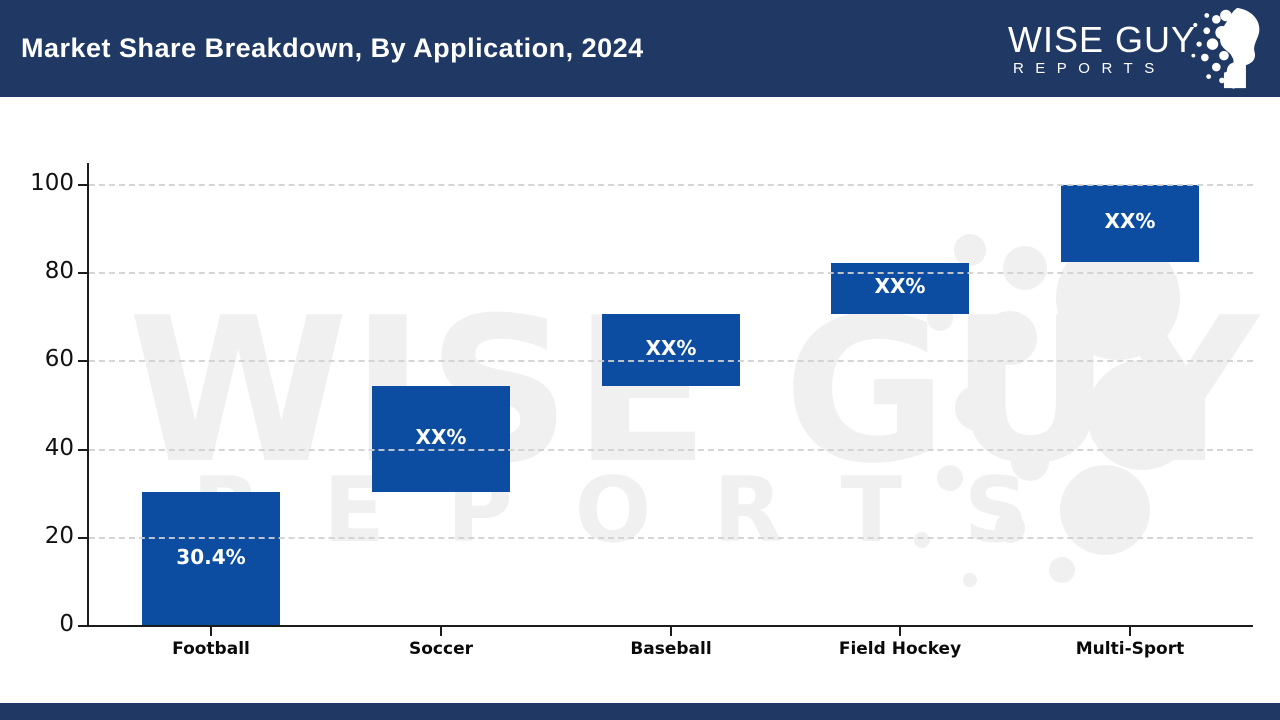 The image size is (1280, 720). Describe the element at coordinates (1225, 48) in the screenshot. I see `dotted-head-icon` at that location.